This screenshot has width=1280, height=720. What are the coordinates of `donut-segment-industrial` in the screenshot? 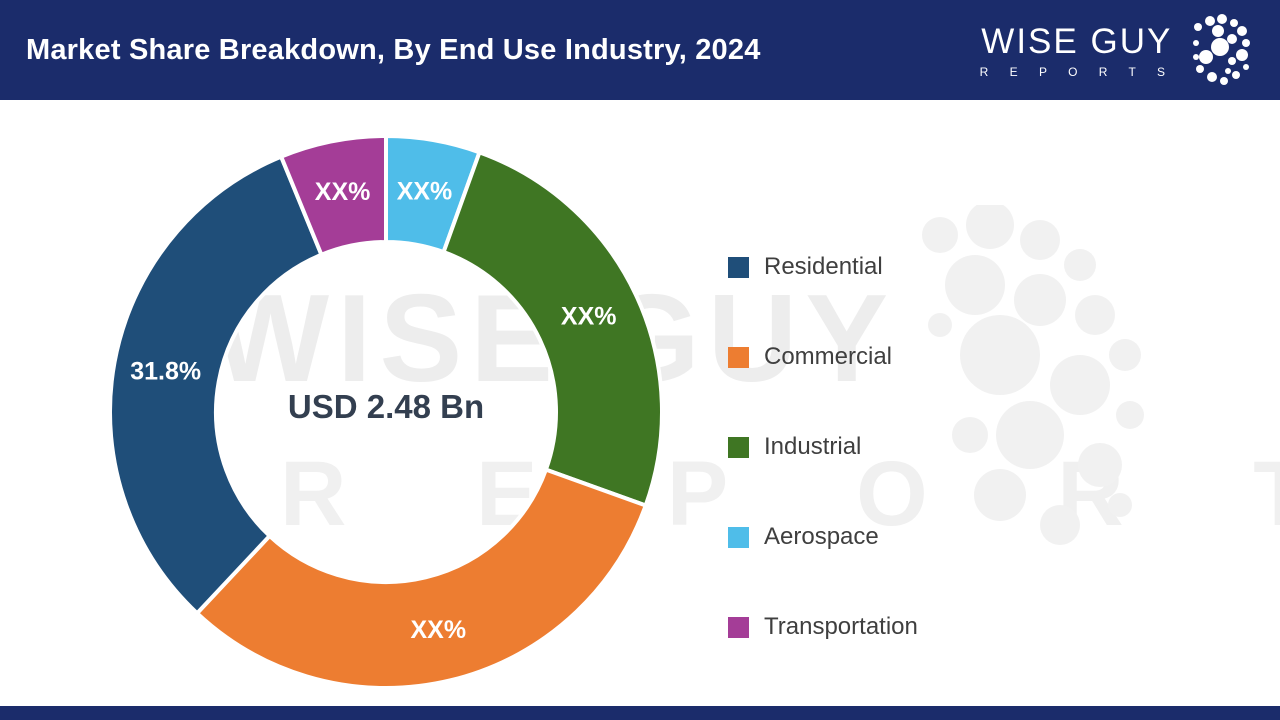 It's located at (552, 329).